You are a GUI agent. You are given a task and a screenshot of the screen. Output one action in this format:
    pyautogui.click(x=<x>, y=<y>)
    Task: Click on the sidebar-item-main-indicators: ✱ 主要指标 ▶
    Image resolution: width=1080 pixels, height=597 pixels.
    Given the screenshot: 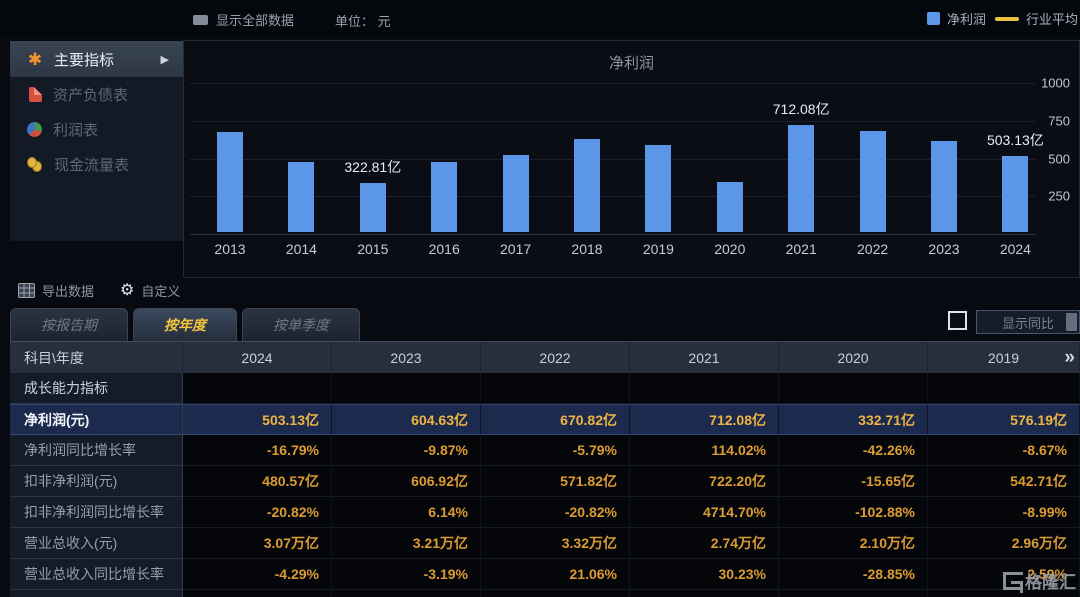 What is the action you would take?
    pyautogui.click(x=96, y=59)
    